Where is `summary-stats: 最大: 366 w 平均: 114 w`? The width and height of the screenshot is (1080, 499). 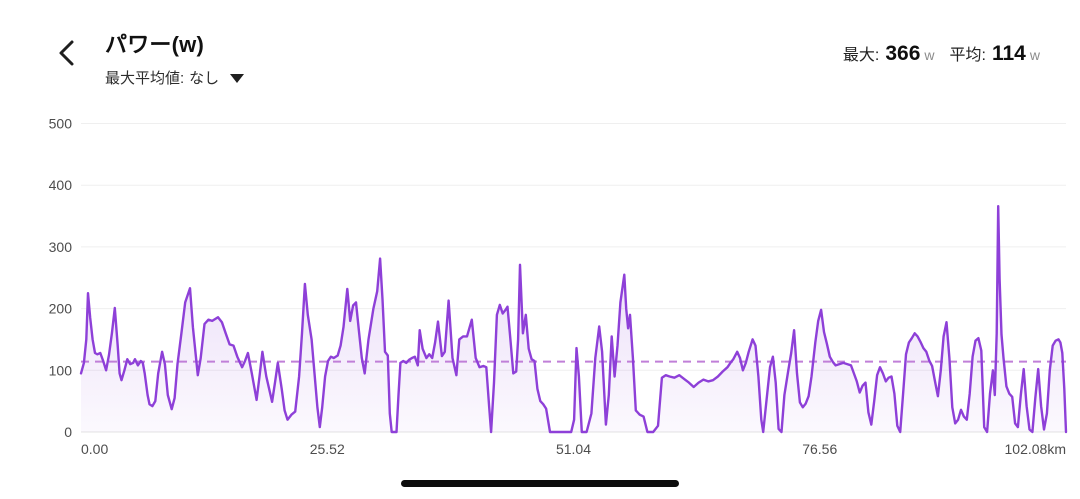
summary-stats: 最大: 366 w 平均: 114 w is located at coordinates (941, 53).